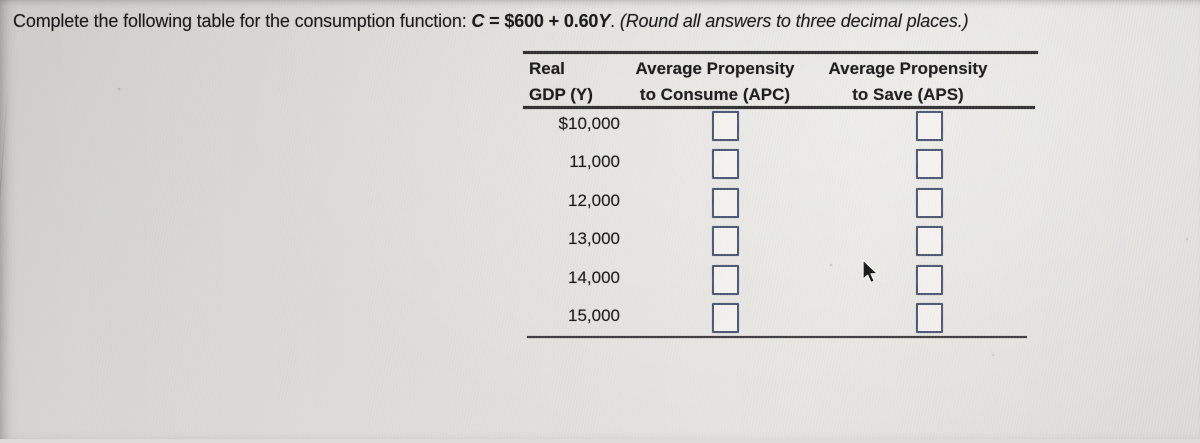  I want to click on table-row: 11,000, so click(779, 166).